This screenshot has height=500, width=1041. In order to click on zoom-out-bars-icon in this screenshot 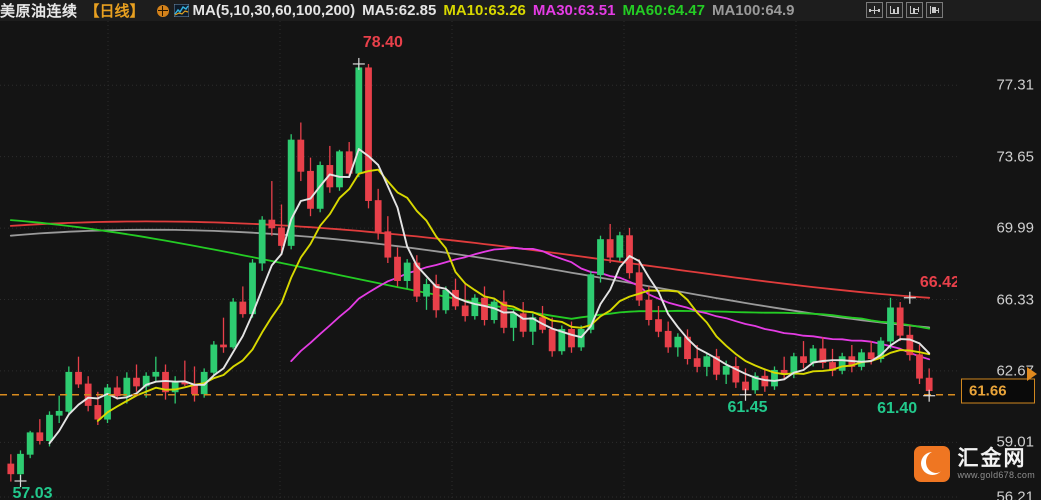, I will do `click(894, 10)`.